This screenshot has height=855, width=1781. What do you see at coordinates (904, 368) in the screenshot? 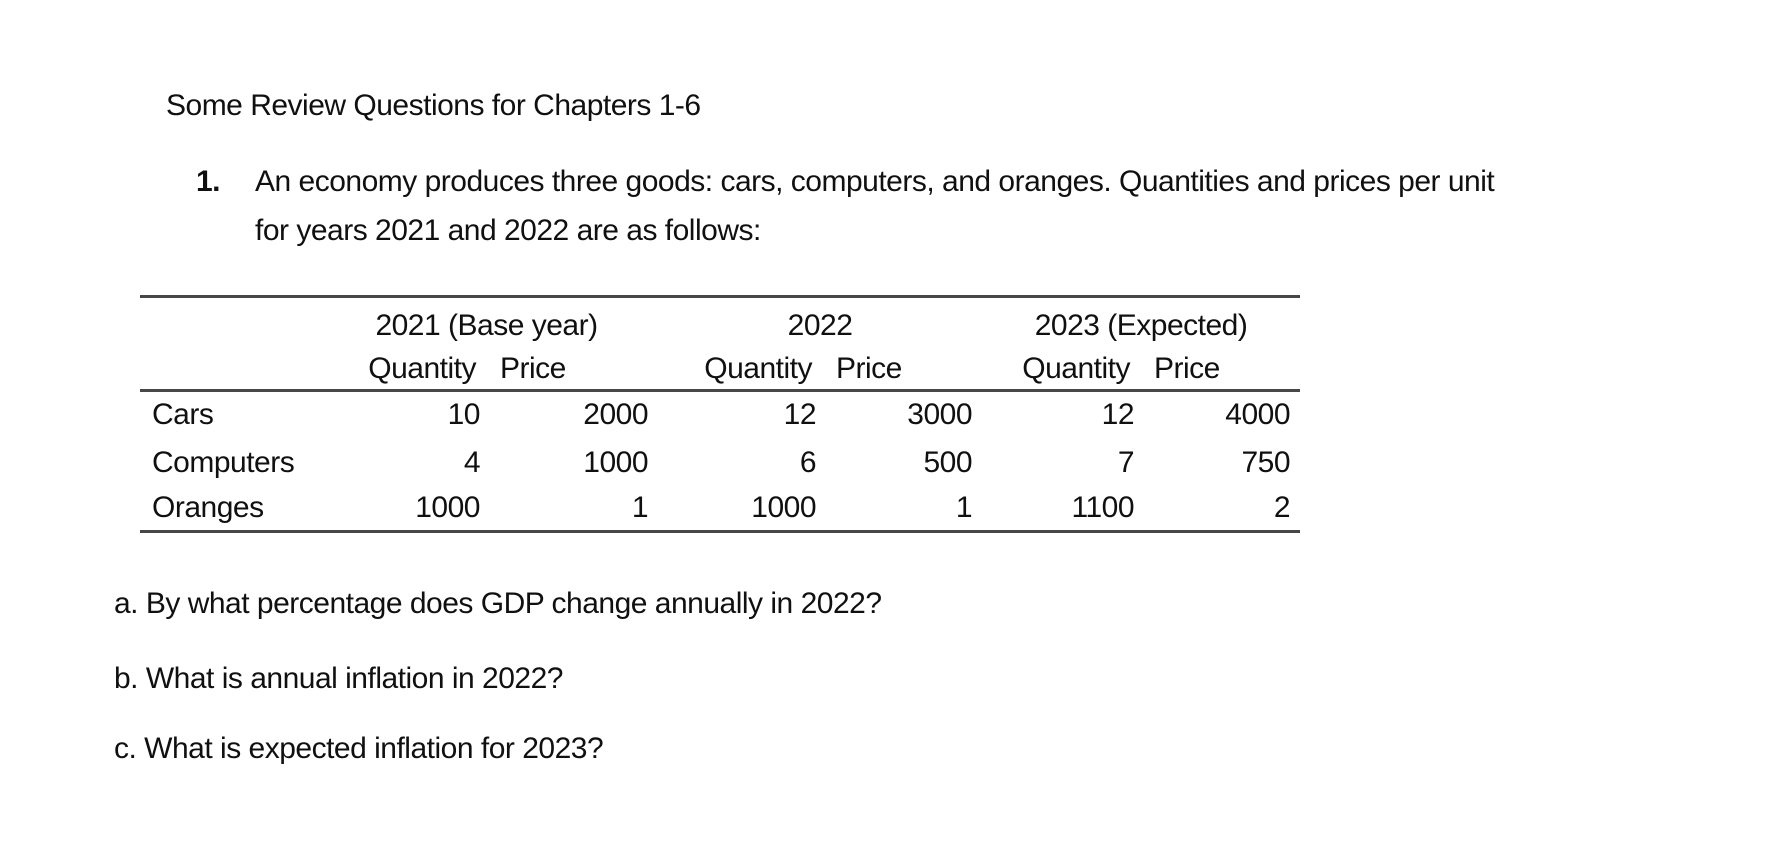
I see `price-header-2022: Price` at bounding box center [904, 368].